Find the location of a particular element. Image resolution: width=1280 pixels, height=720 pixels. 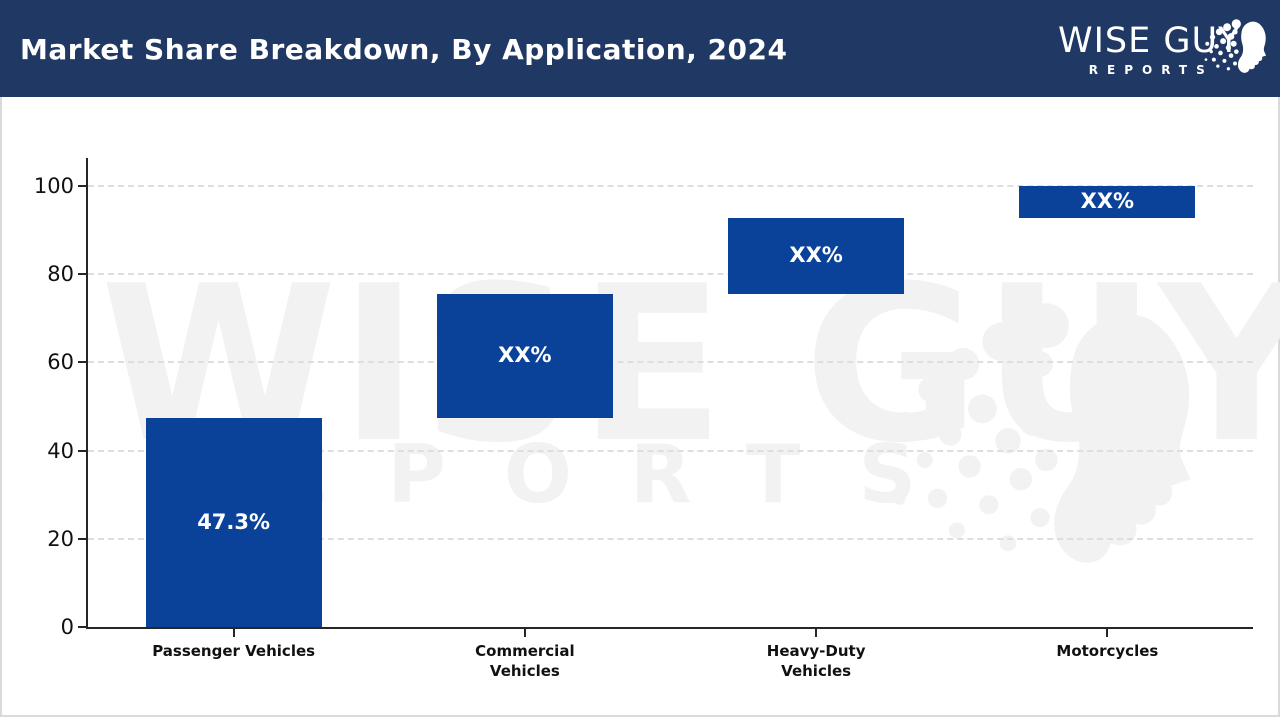

bar-commercial-vehicles: XX% is located at coordinates (524, 356).